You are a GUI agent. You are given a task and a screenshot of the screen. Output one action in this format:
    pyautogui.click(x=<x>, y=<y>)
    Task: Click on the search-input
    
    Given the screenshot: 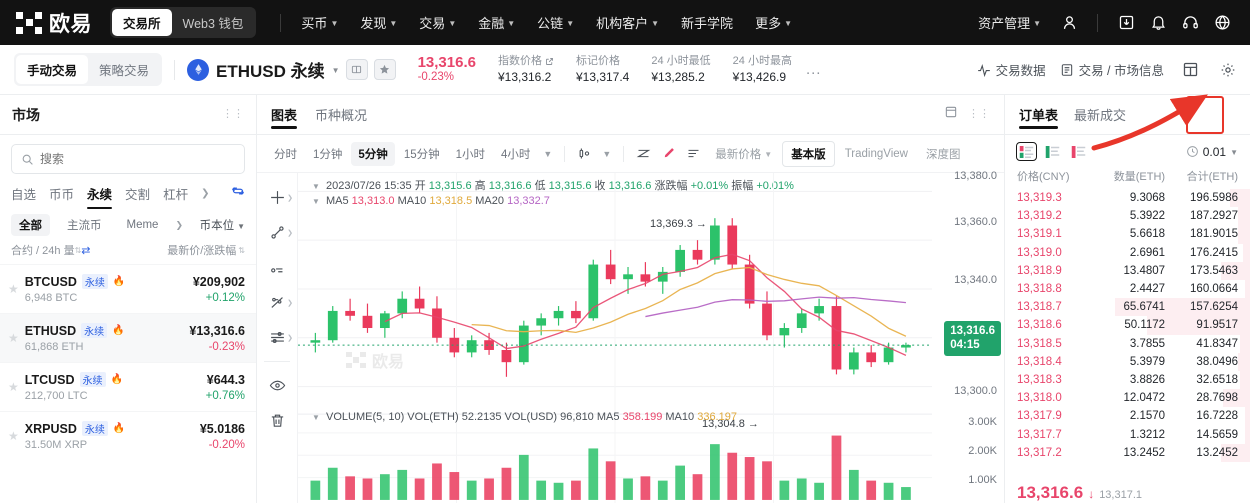 What is the action you would take?
    pyautogui.click(x=137, y=159)
    